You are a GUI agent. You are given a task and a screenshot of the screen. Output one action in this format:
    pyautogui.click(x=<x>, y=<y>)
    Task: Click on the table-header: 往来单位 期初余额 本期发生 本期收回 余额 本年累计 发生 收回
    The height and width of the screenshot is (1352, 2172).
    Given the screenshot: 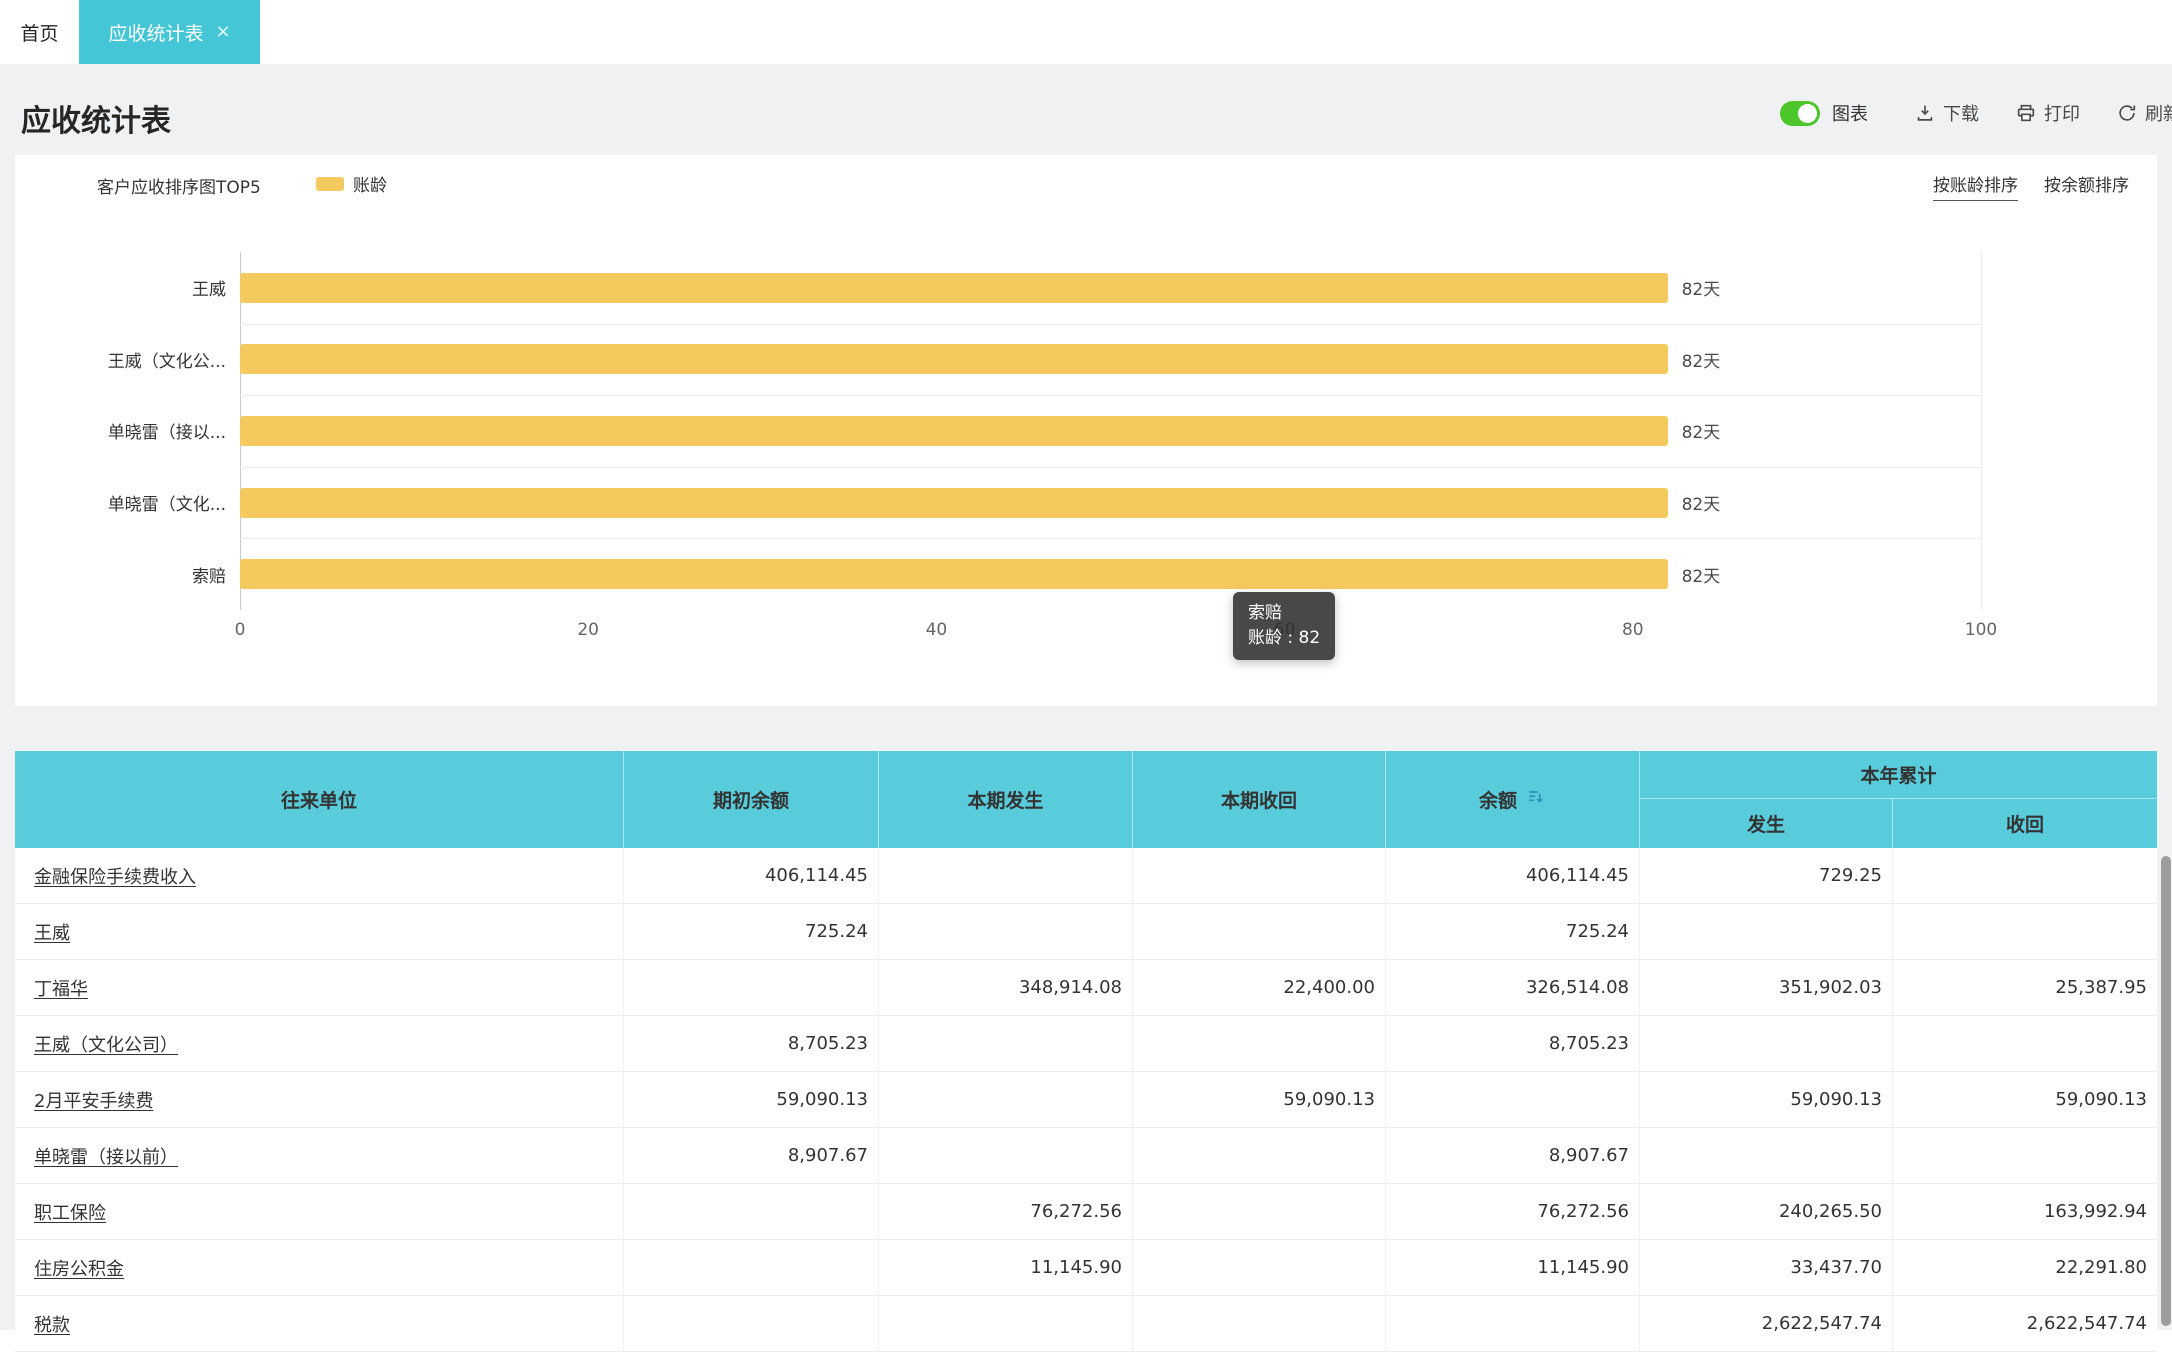 What is the action you would take?
    pyautogui.click(x=1086, y=799)
    